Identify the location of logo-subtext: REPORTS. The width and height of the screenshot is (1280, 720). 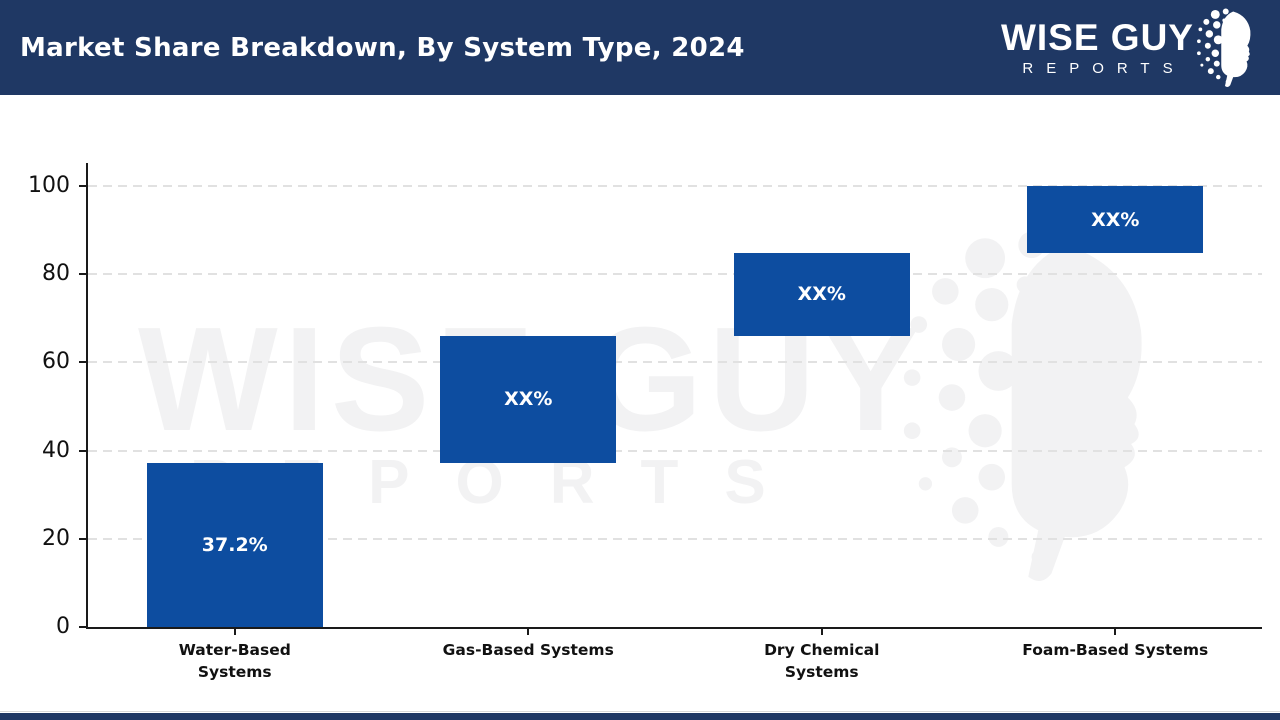
(1104, 68).